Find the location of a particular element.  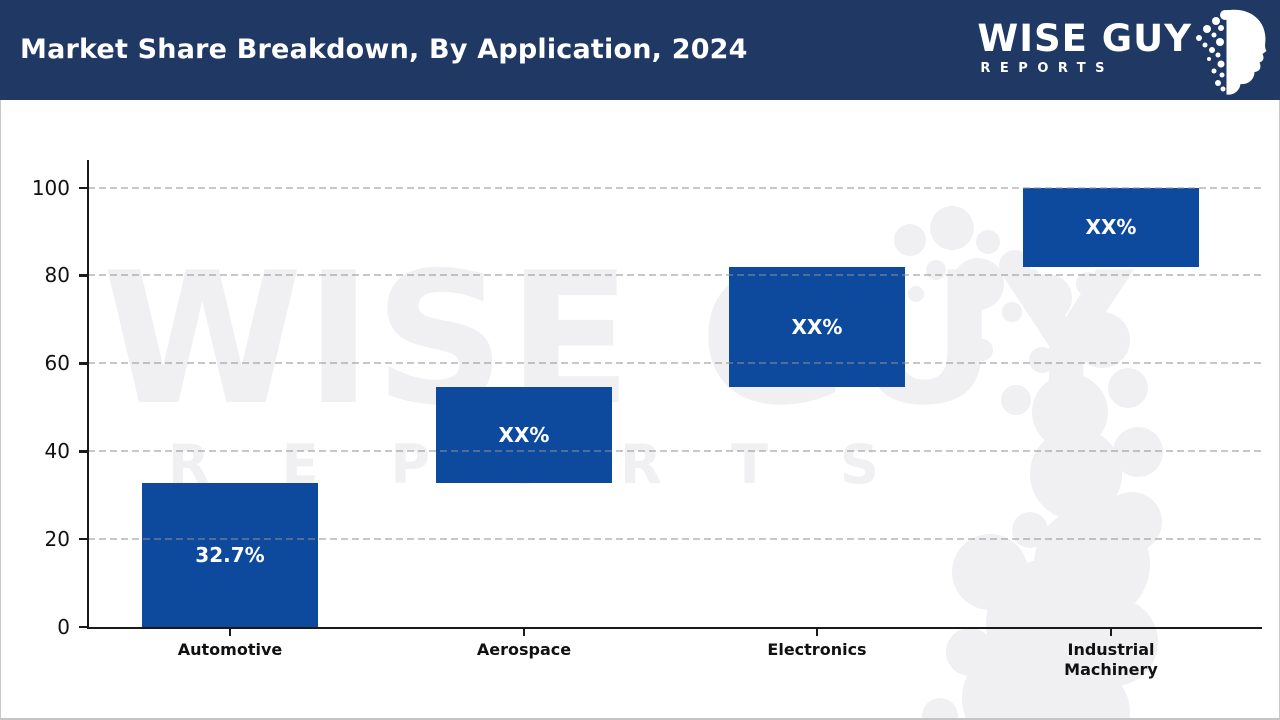

bar-value-label-aerospace: XX% is located at coordinates (524, 434).